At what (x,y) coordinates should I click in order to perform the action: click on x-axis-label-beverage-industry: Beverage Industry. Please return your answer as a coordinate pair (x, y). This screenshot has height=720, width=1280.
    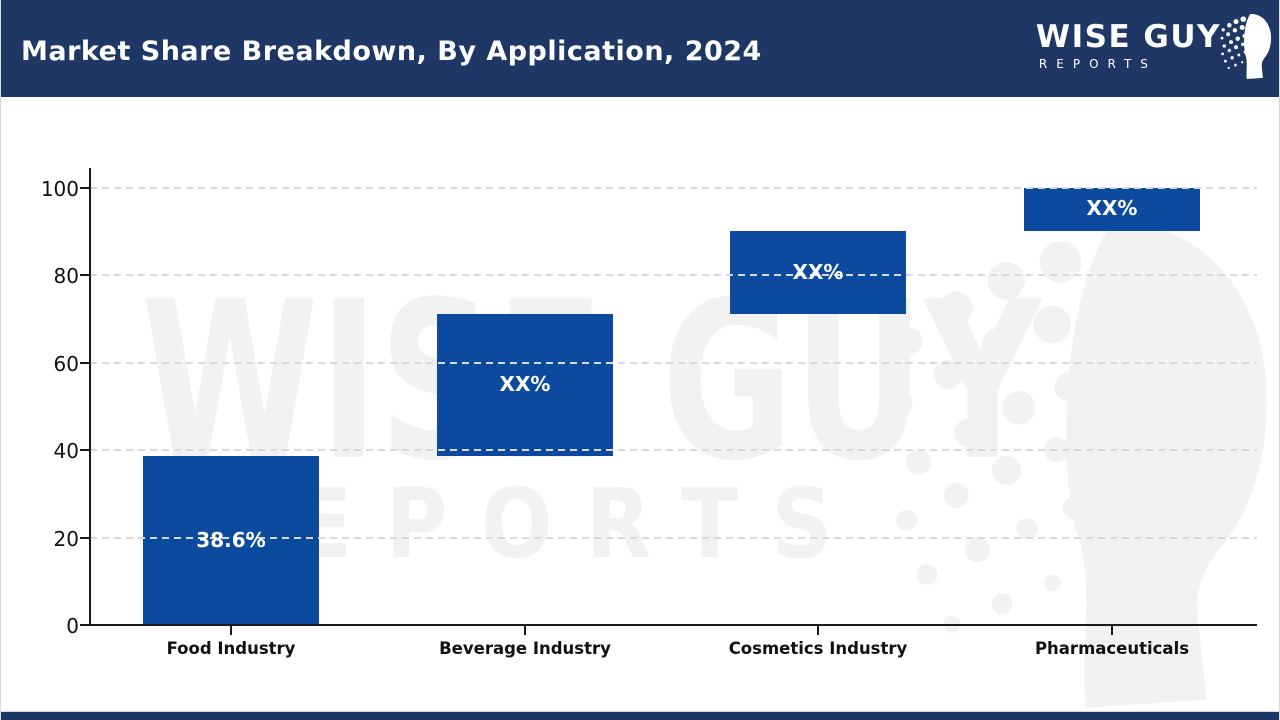
    Looking at the image, I should click on (525, 648).